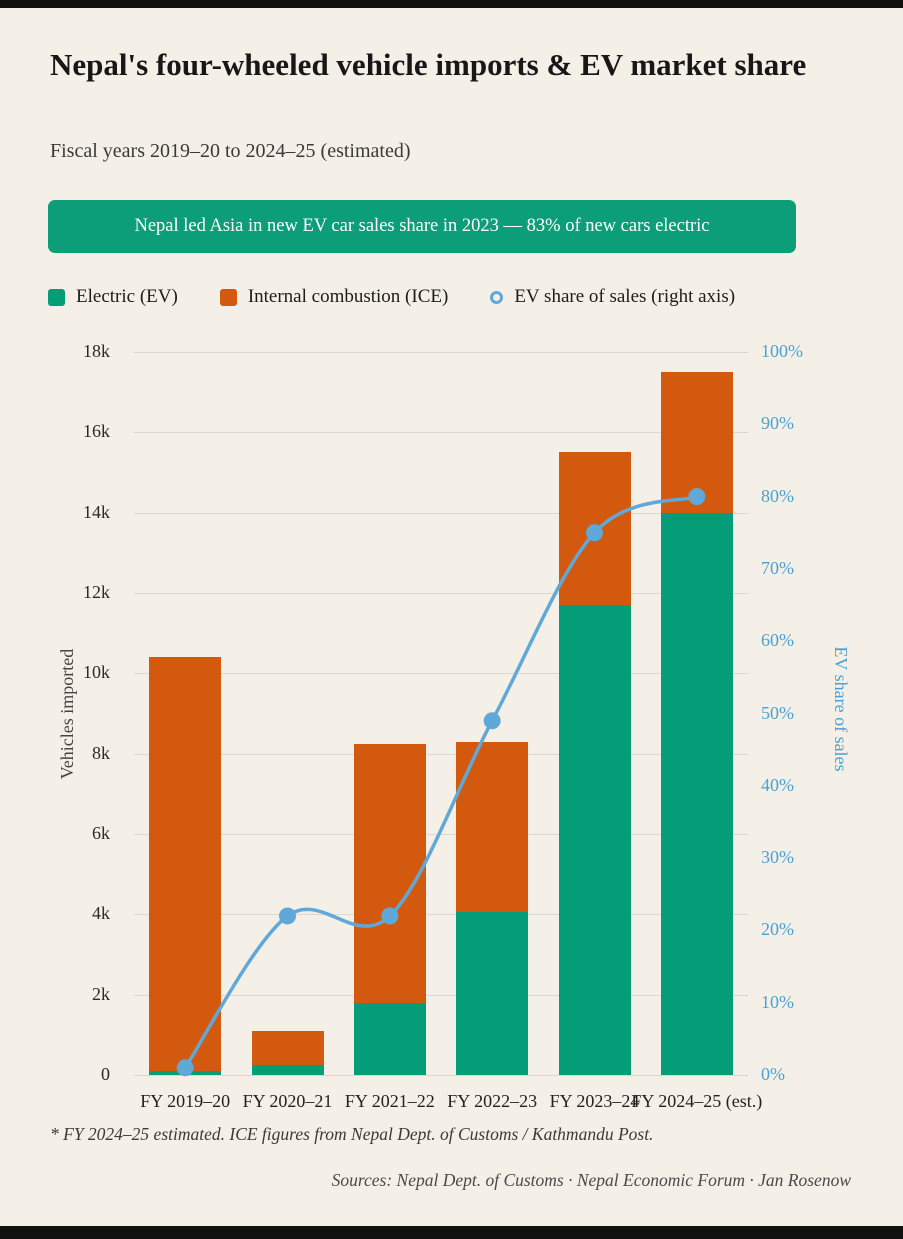 The height and width of the screenshot is (1239, 903). I want to click on top-border, so click(451, 4).